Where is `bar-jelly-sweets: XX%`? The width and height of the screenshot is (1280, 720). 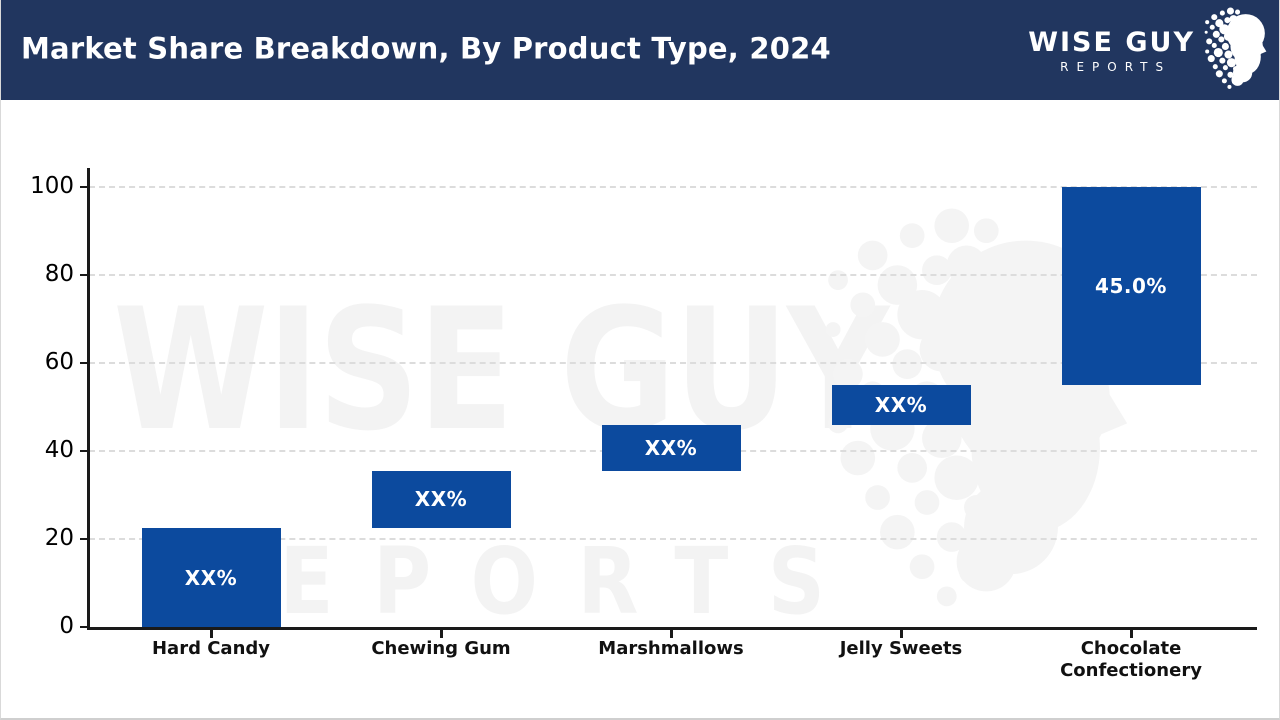 bar-jelly-sweets: XX% is located at coordinates (901, 405).